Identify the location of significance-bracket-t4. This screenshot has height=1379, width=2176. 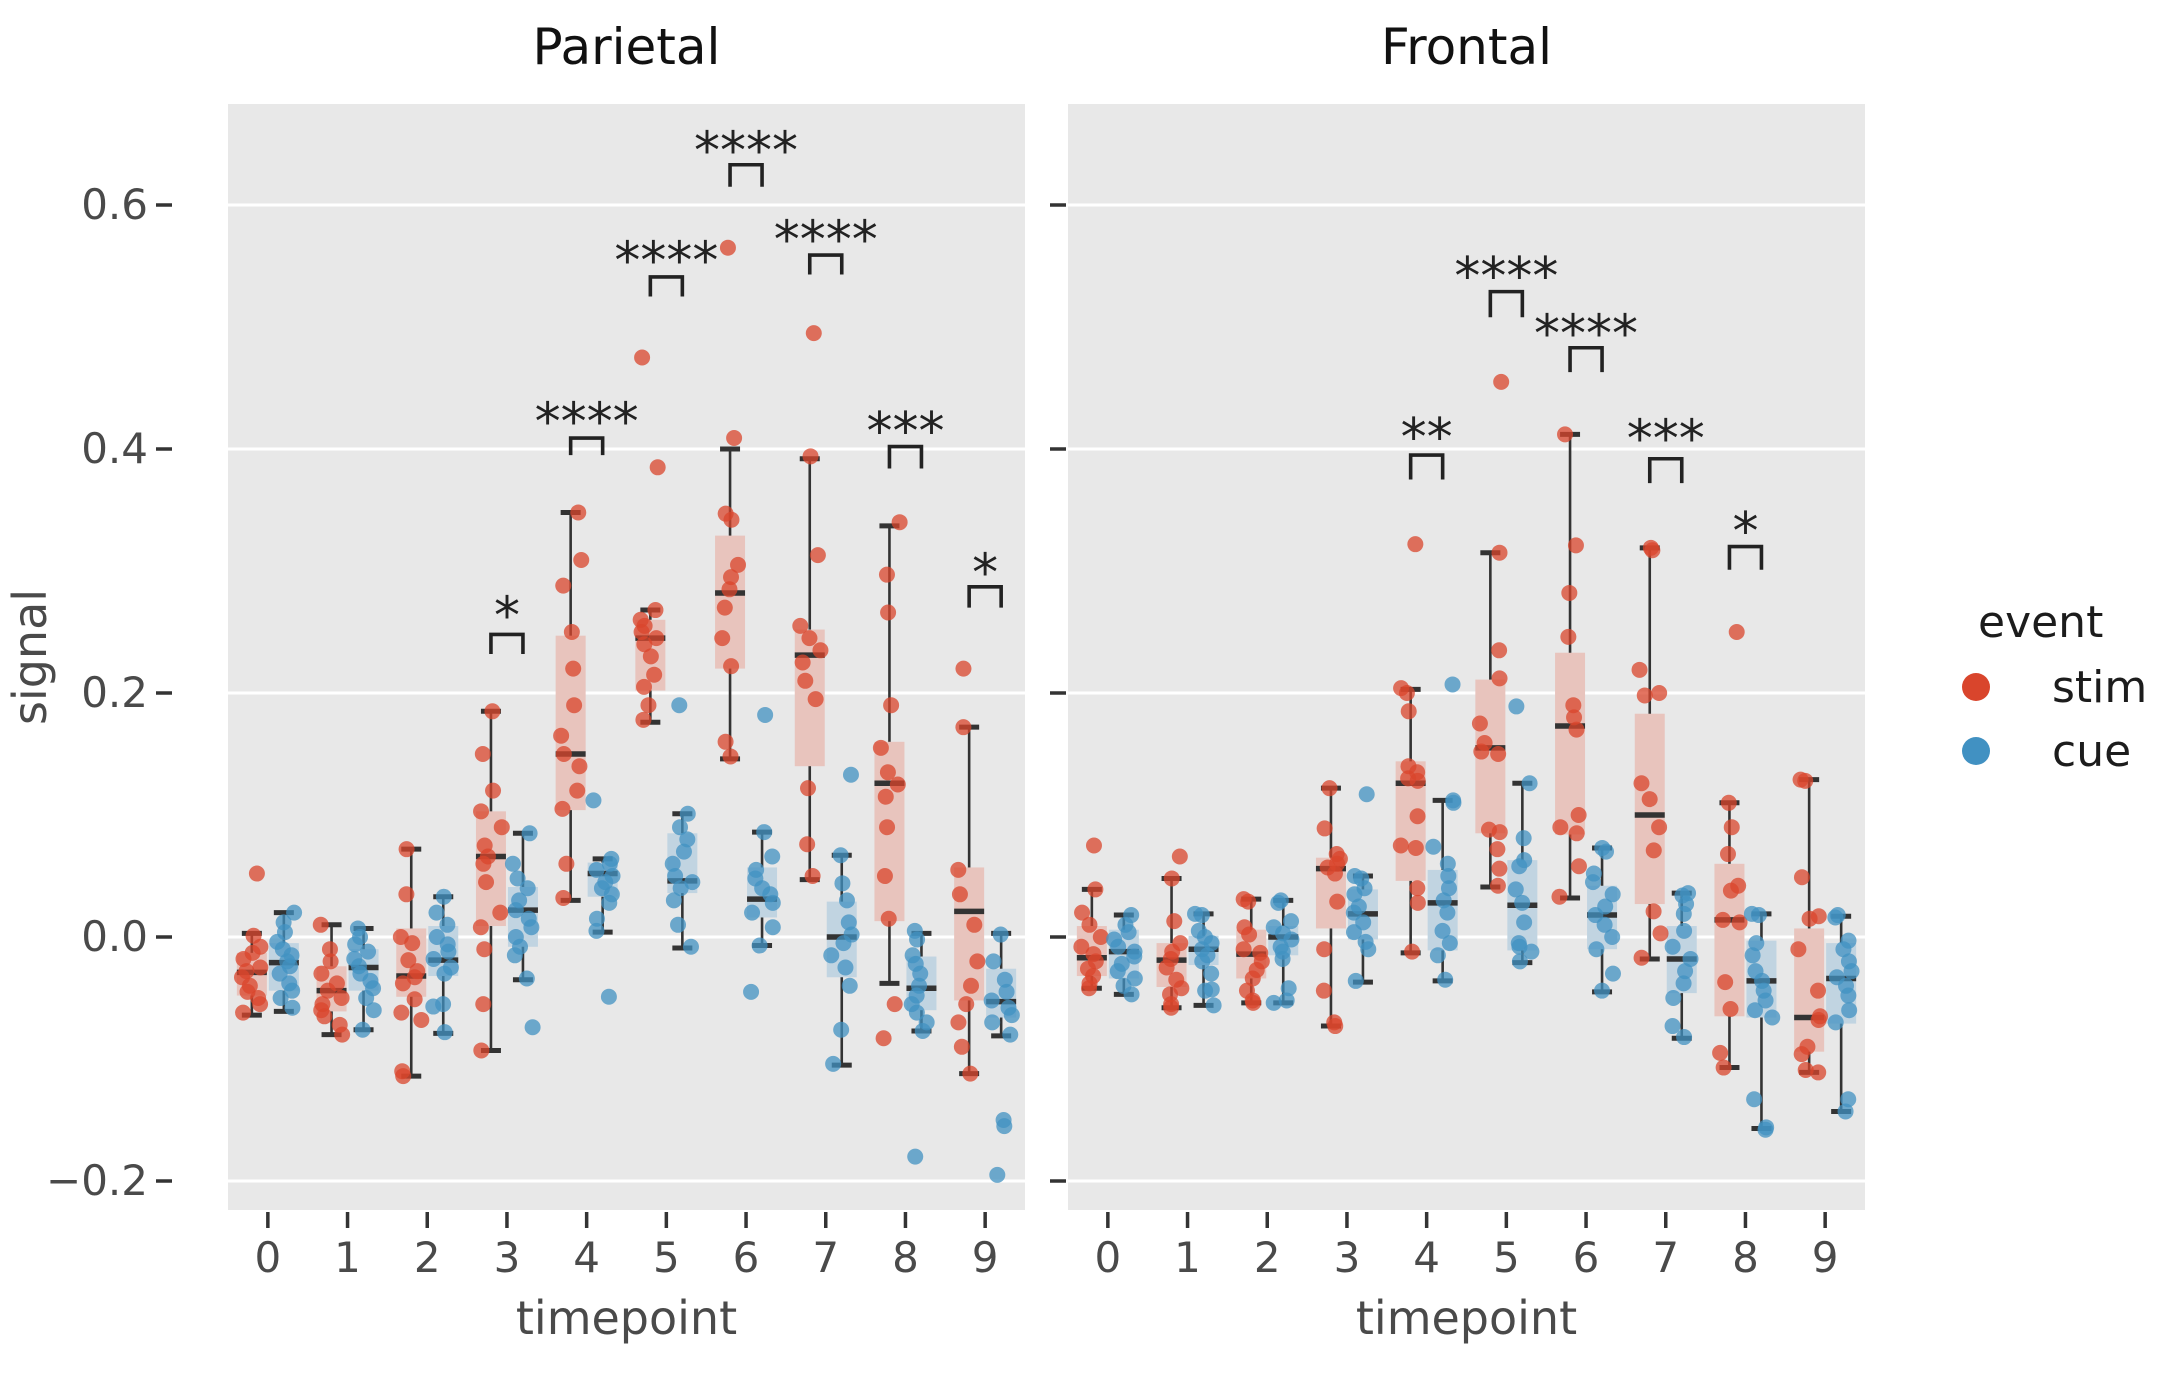
(586, 446).